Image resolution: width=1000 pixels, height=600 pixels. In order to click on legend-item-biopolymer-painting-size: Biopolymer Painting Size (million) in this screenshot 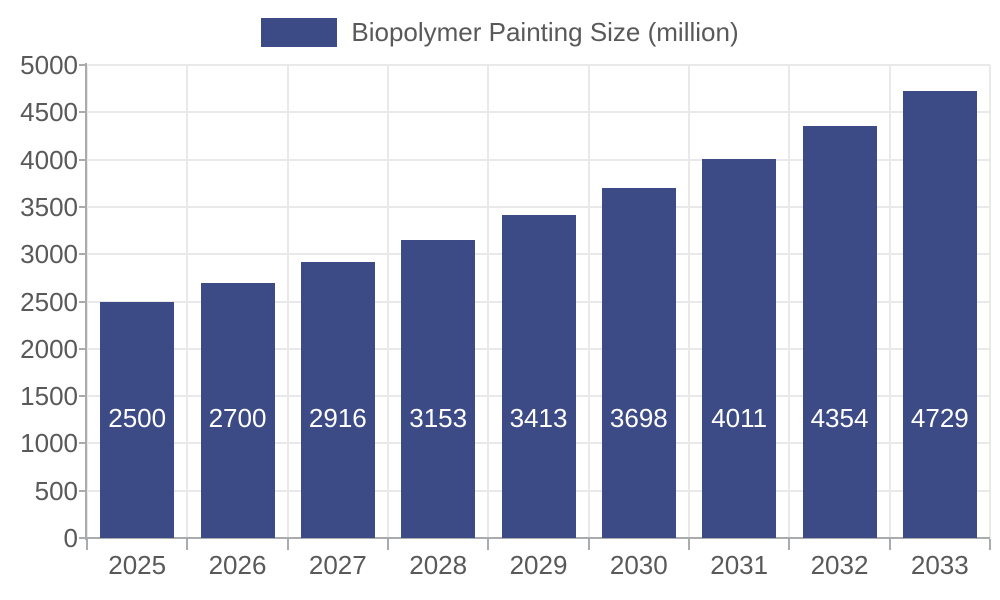, I will do `click(500, 32)`.